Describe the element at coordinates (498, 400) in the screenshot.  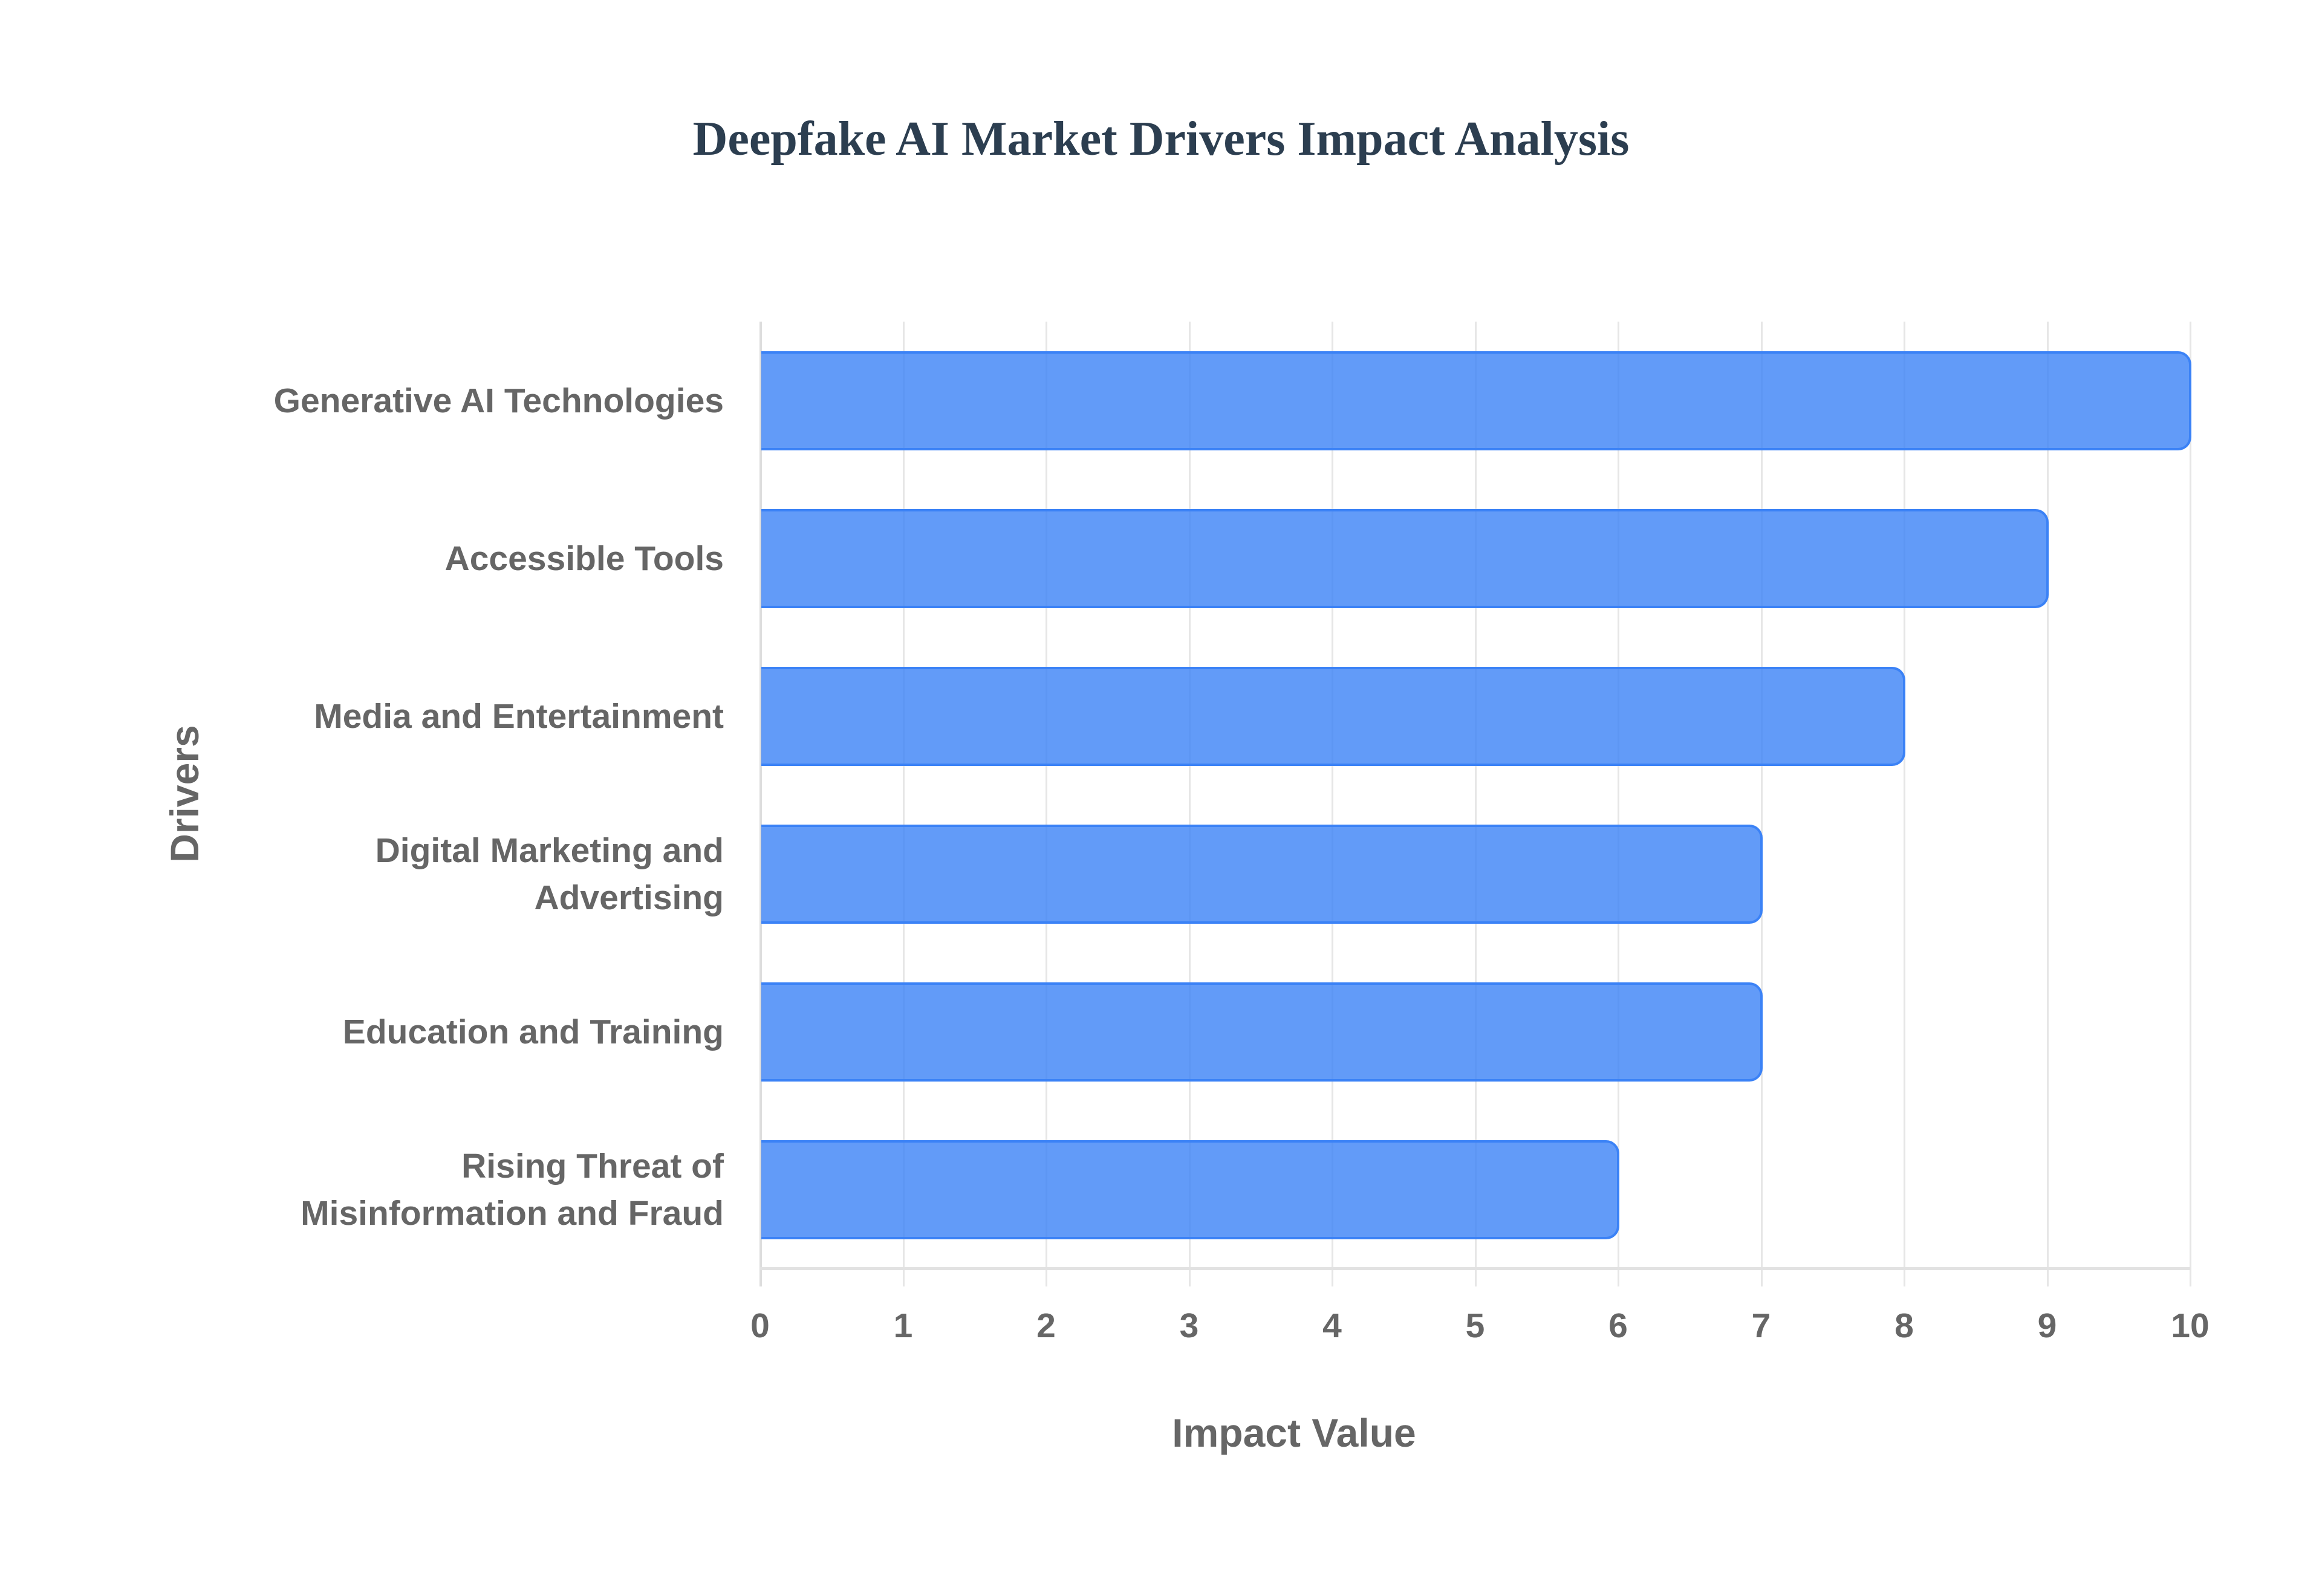
I see `y-tick-label: Generative AI Technologies` at that location.